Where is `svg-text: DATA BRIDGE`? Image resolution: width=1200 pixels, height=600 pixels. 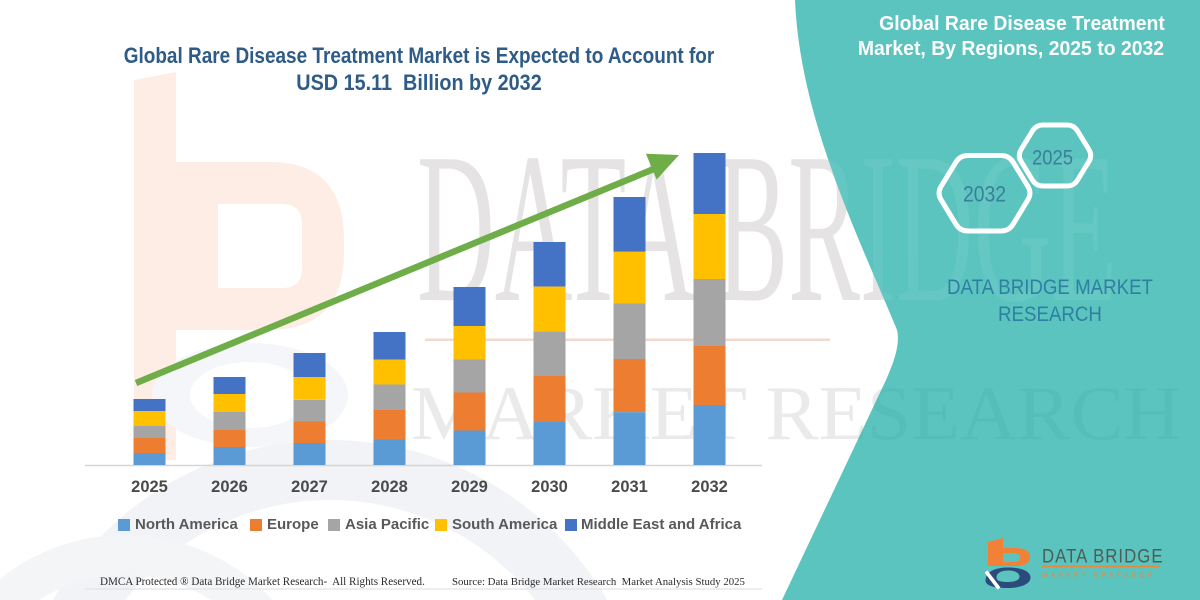 svg-text: DATA BRIDGE is located at coordinates (1103, 555).